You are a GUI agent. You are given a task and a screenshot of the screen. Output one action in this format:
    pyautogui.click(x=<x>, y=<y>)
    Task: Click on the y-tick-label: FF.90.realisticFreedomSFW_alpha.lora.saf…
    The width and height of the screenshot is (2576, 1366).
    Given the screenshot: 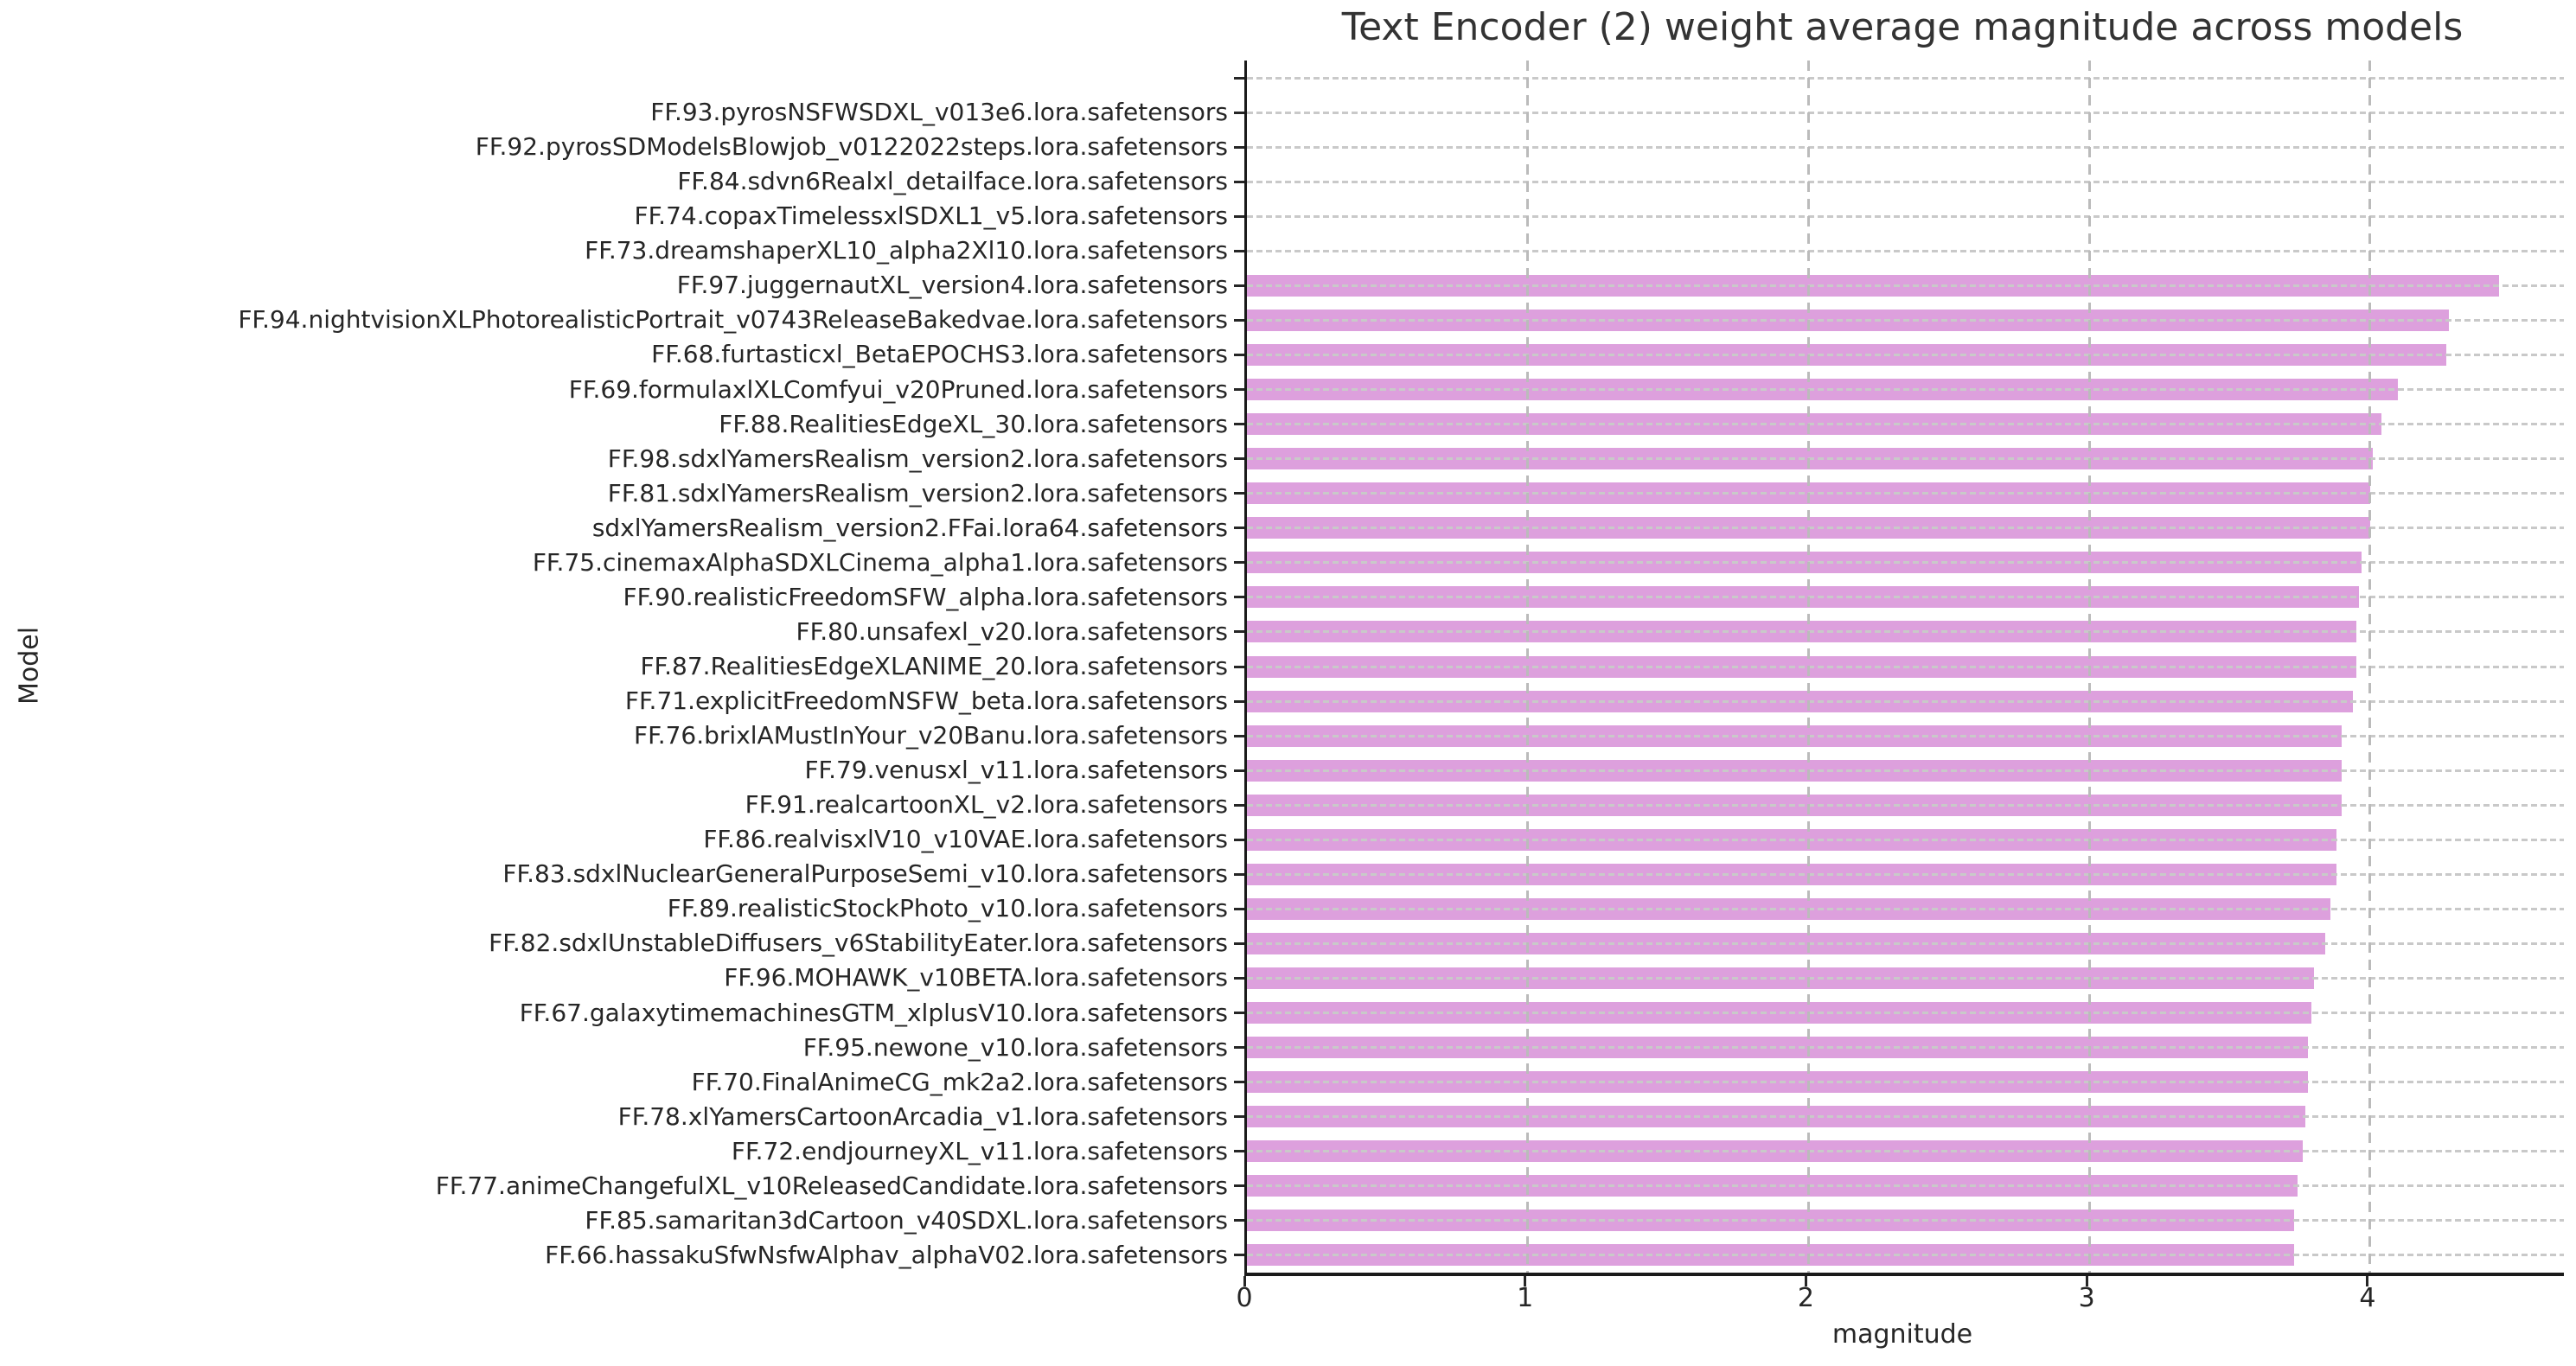 What is the action you would take?
    pyautogui.click(x=925, y=596)
    